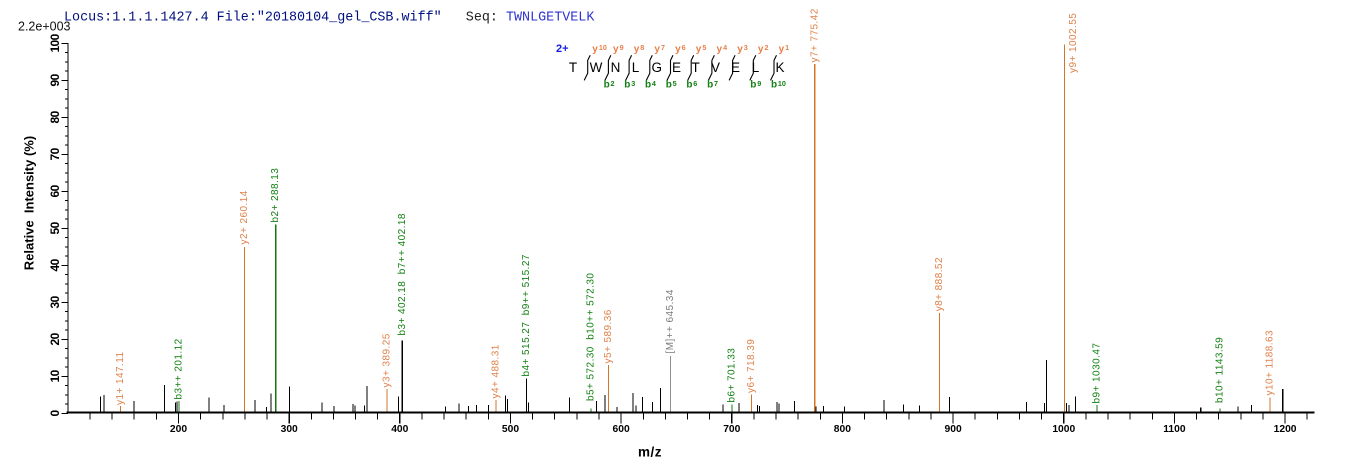 This screenshot has height=473, width=1362. What do you see at coordinates (742, 49) in the screenshot?
I see `svg-text: y3` at bounding box center [742, 49].